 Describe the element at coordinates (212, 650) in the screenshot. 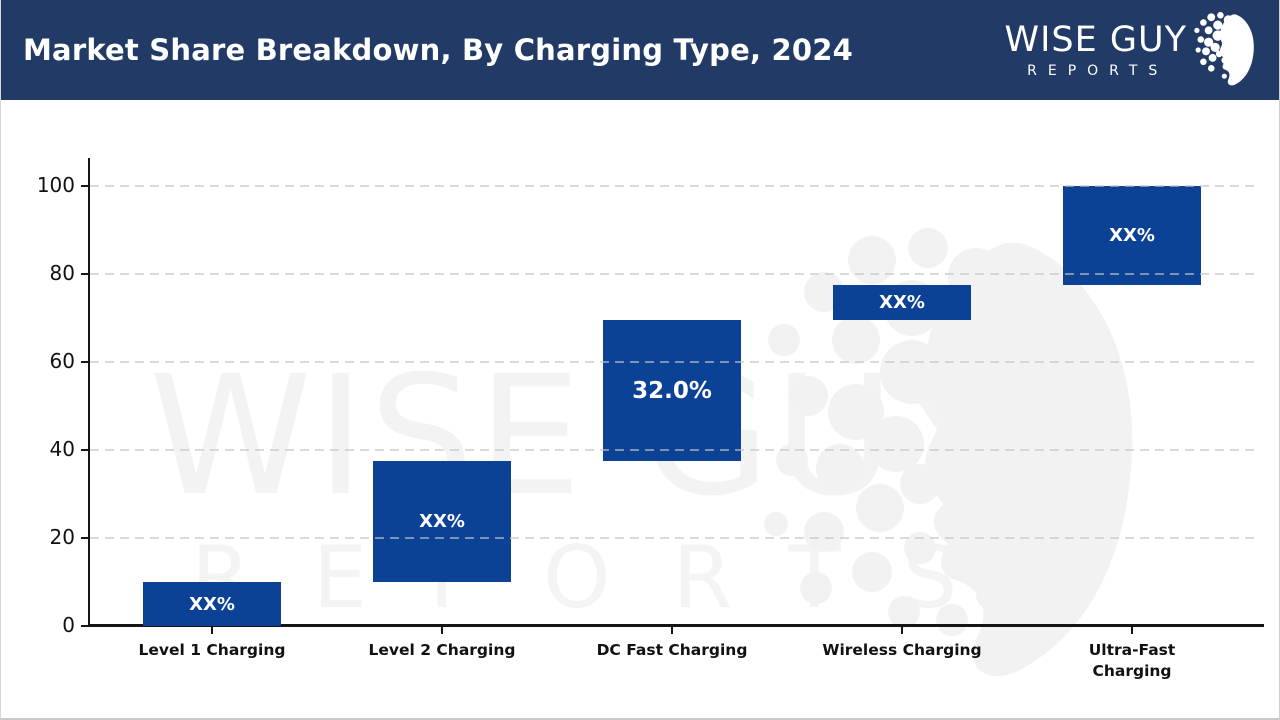

I see `category-label: Level 1 Charging` at that location.